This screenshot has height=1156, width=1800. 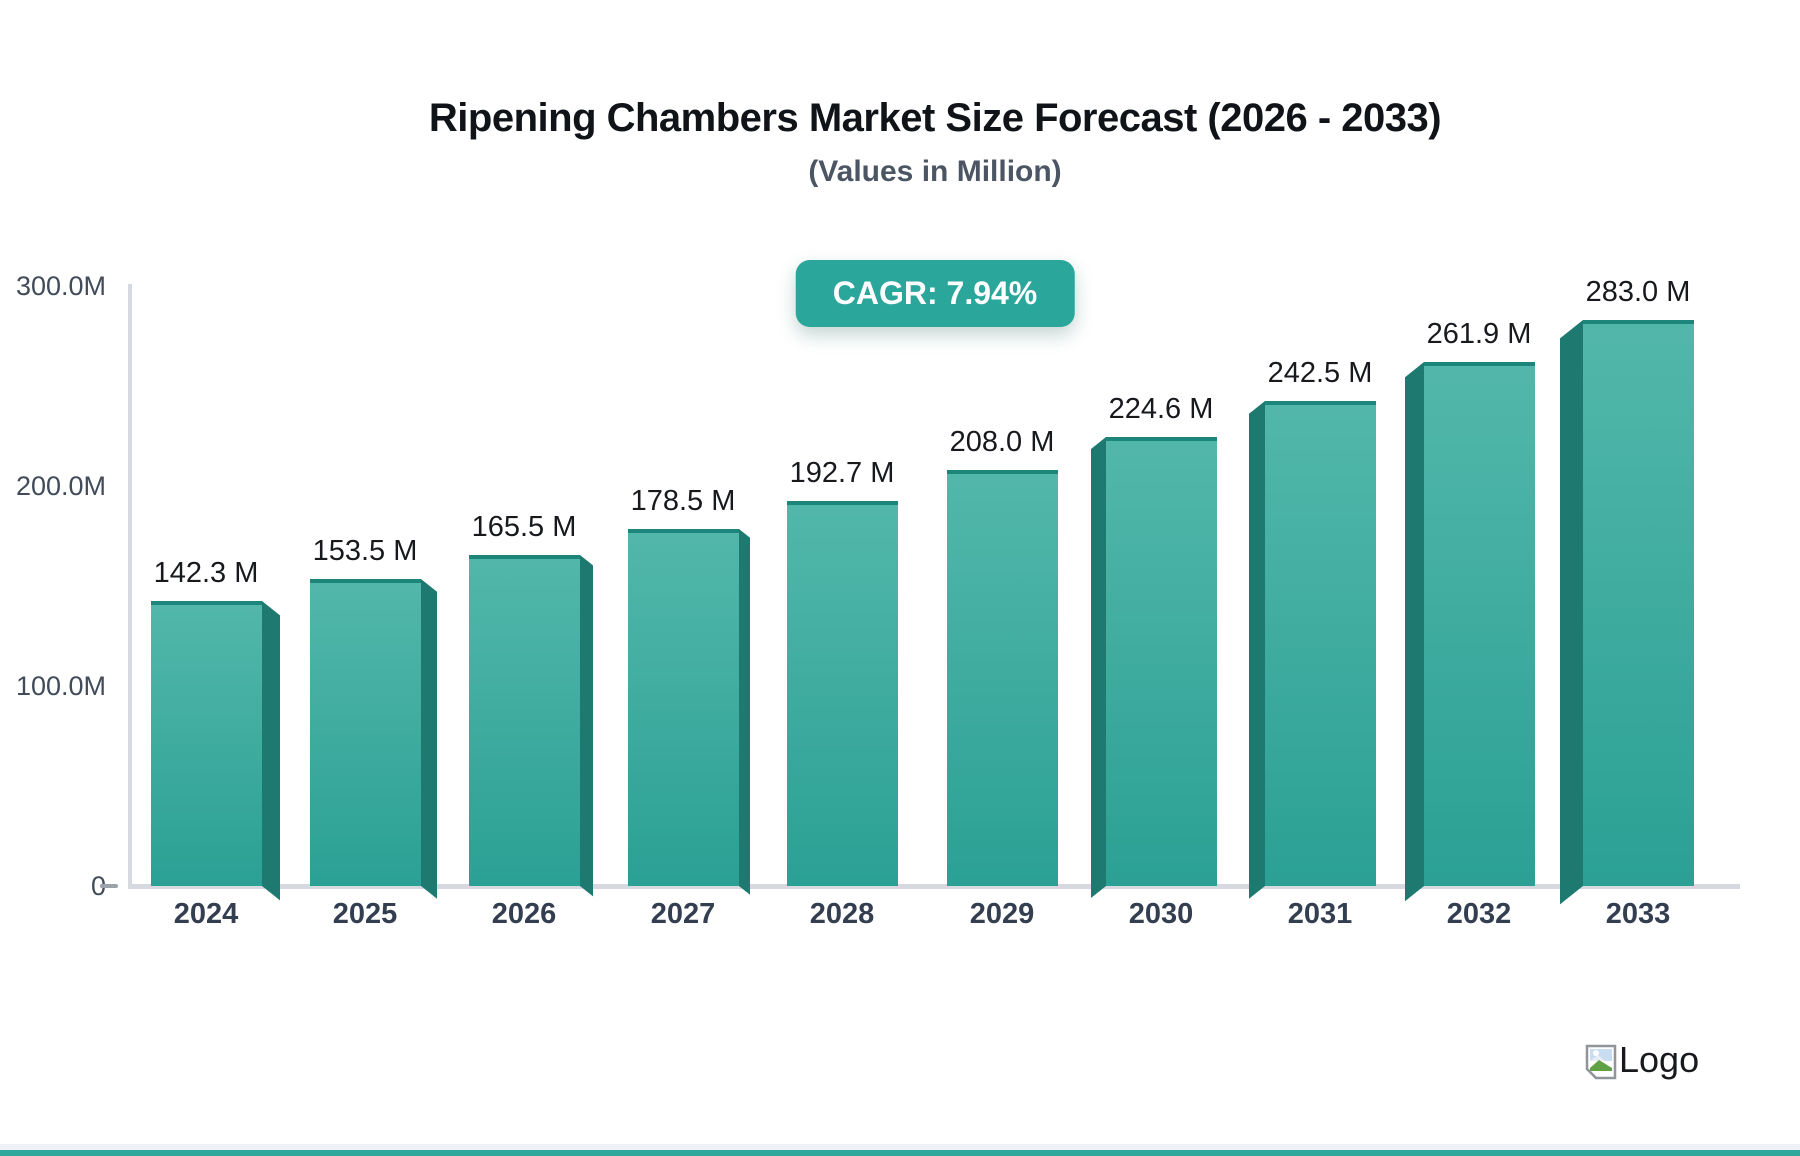 What do you see at coordinates (524, 914) in the screenshot?
I see `x-tick-label-2026: 2026` at bounding box center [524, 914].